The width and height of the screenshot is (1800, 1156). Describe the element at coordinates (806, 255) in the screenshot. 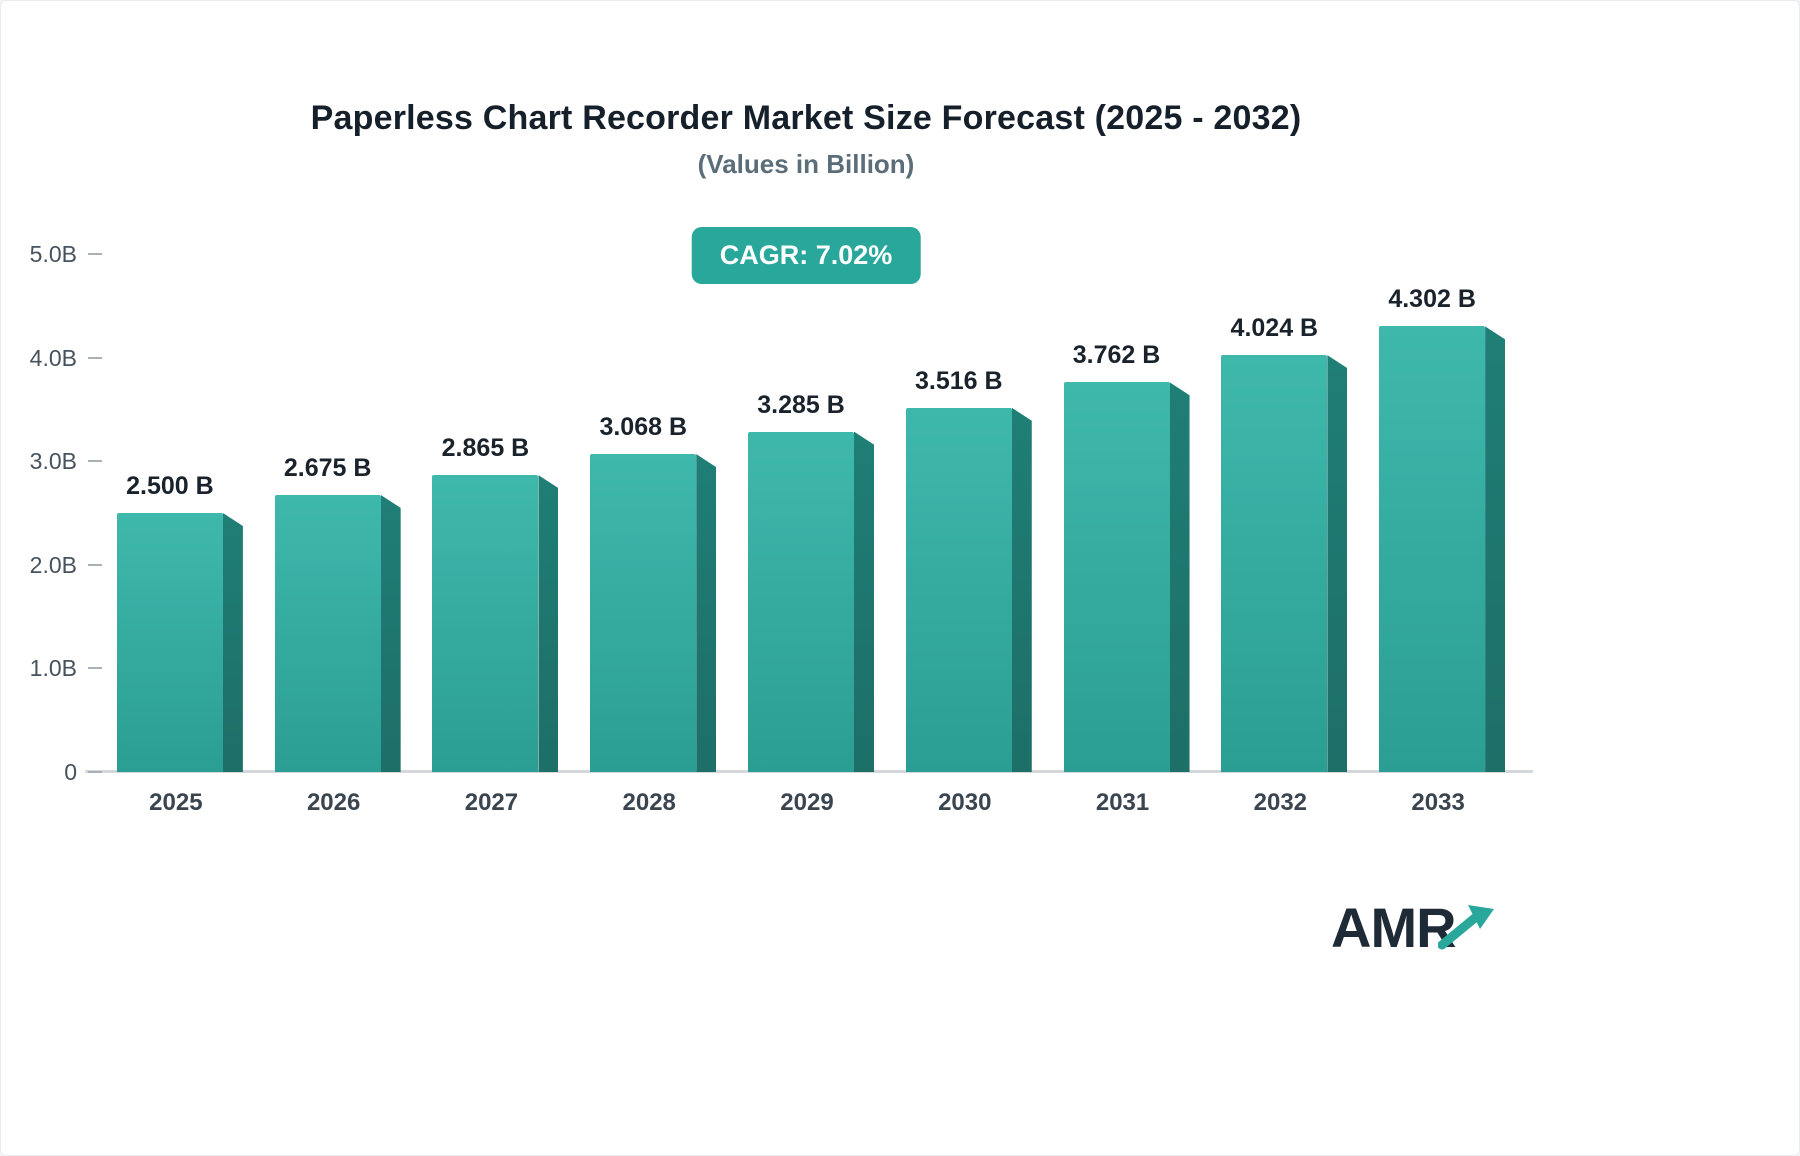

I see `cagr-badge: CAGR: 7.02%` at that location.